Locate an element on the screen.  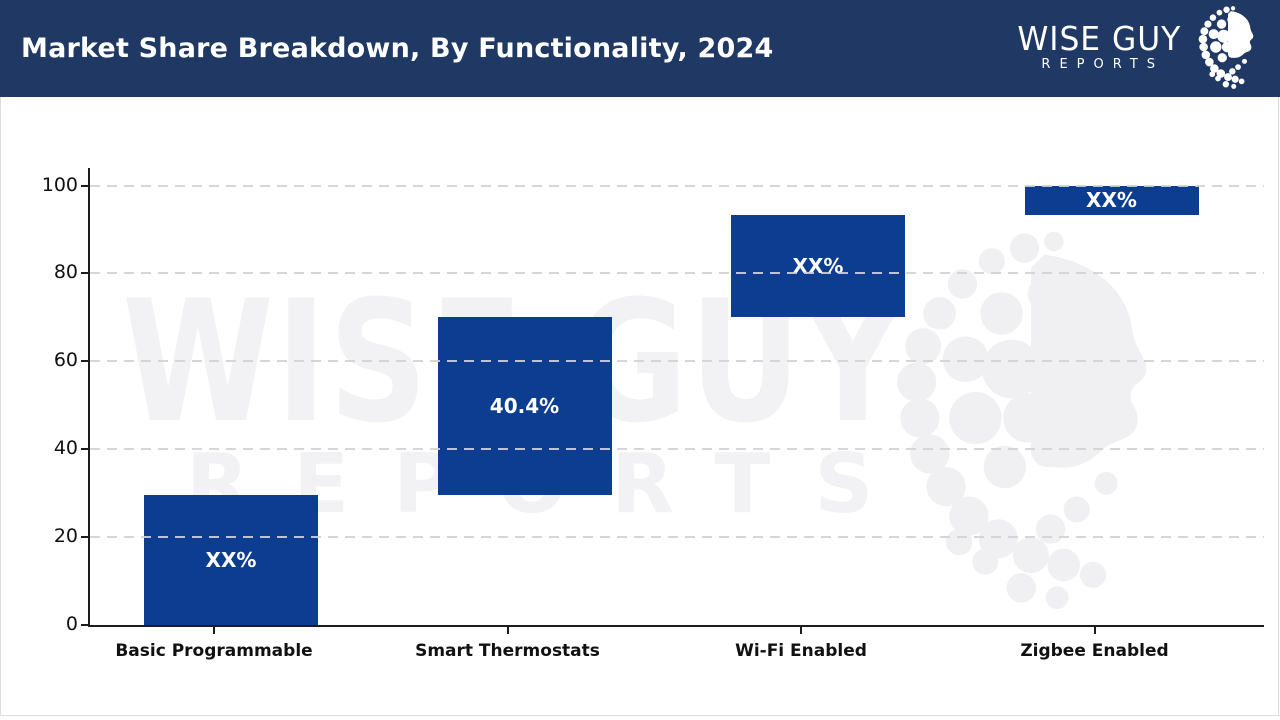
x-category-label: Zigbee Enabled is located at coordinates (1094, 651).